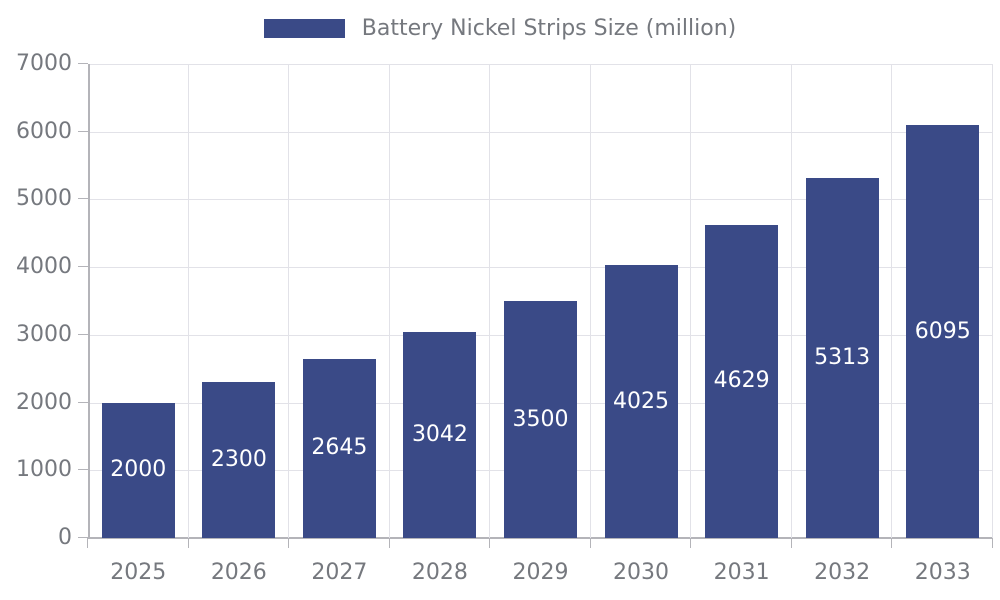 The height and width of the screenshot is (600, 1000). I want to click on y-axis-tick-label: 5000, so click(44, 199).